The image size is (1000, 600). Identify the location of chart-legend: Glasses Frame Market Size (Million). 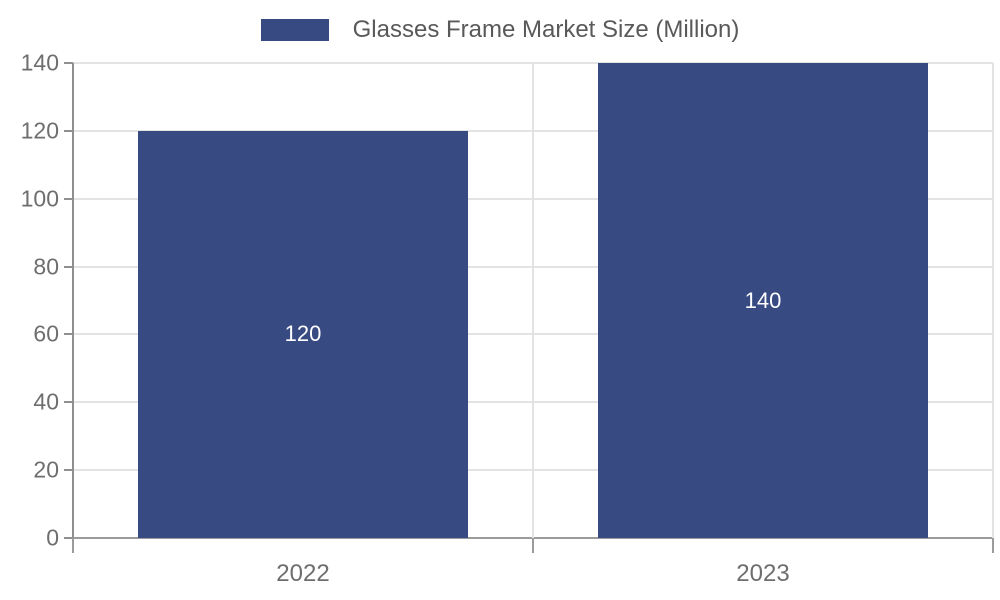
(500, 30).